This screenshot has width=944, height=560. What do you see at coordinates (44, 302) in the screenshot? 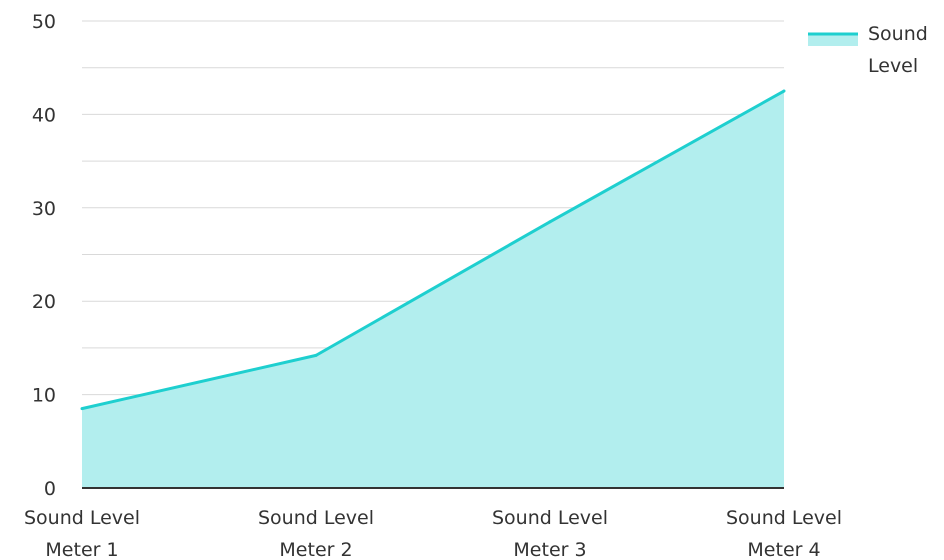
I see `y-tick-label: 20` at bounding box center [44, 302].